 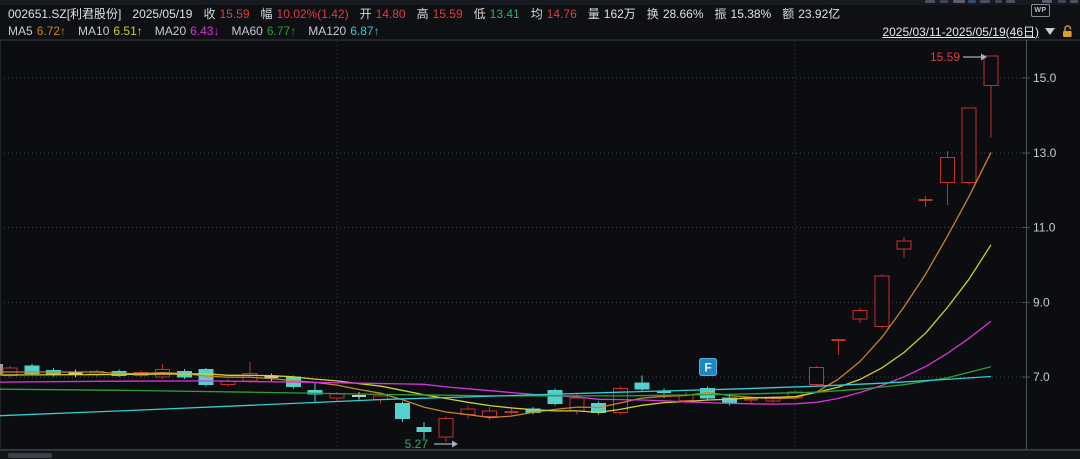 I want to click on quote-field: 高 15.59, so click(x=440, y=13).